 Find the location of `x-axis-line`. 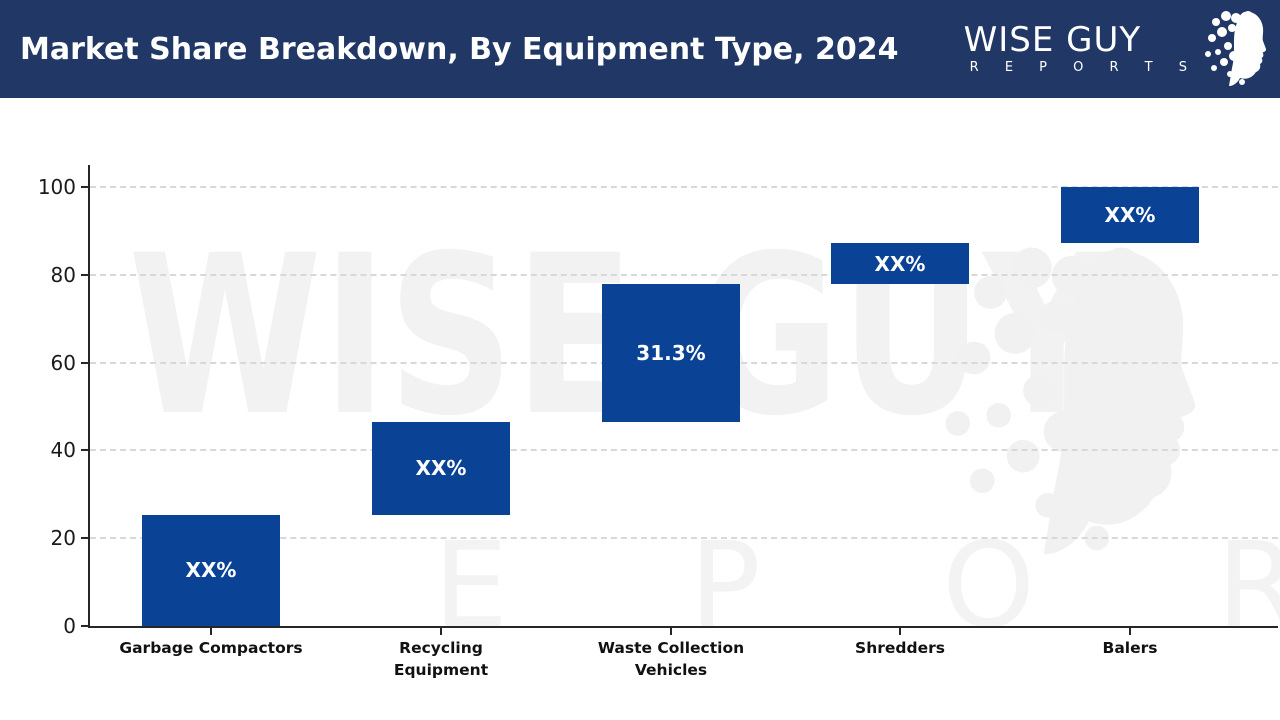

x-axis-line is located at coordinates (683, 627).